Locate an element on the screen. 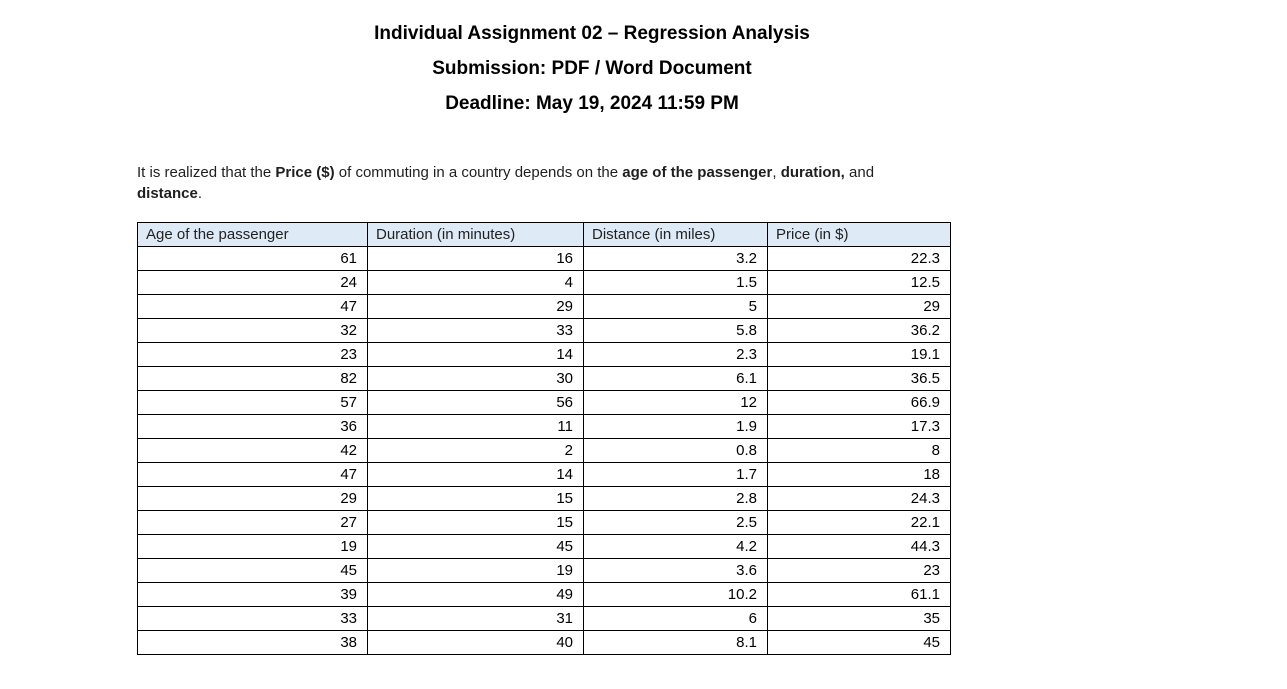  table-row: 29 15 2.8 24.3 is located at coordinates (544, 498).